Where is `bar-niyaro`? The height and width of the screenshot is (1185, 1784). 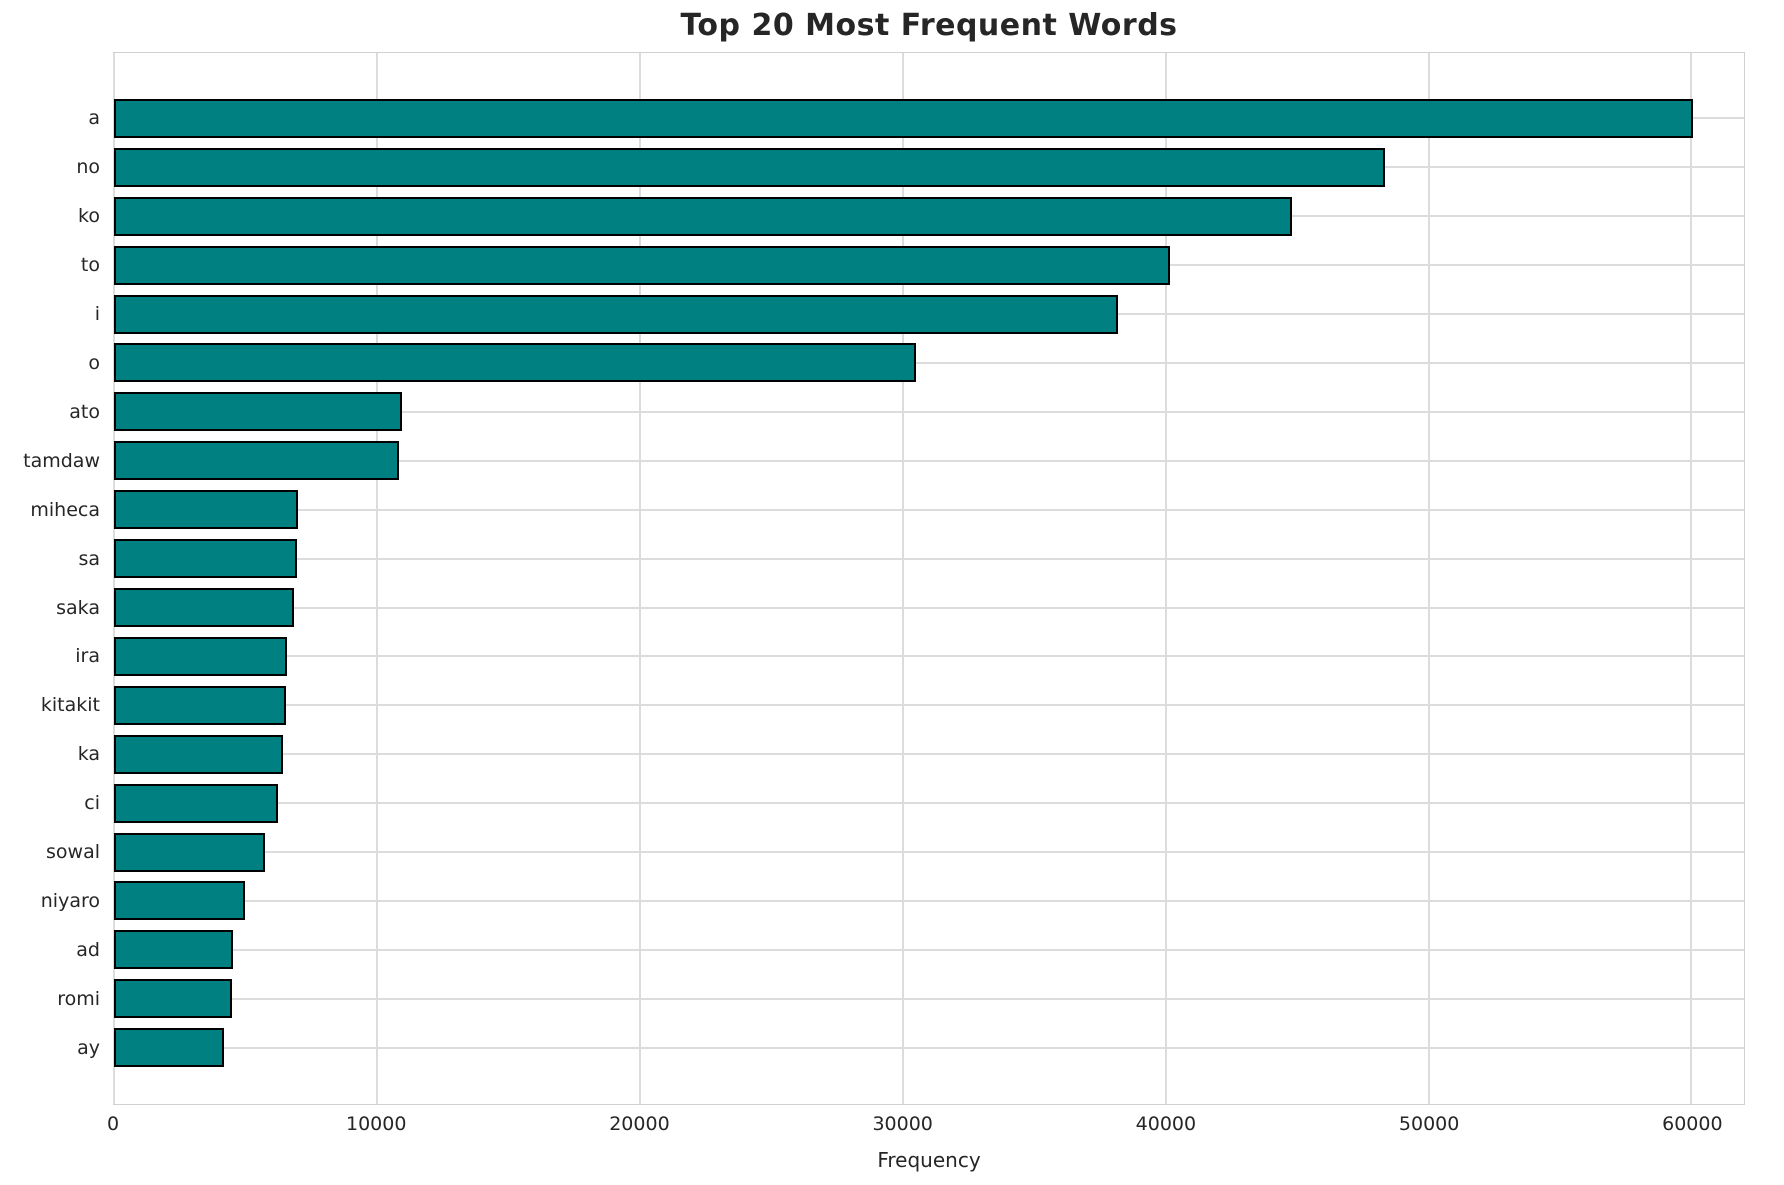 bar-niyaro is located at coordinates (180, 901).